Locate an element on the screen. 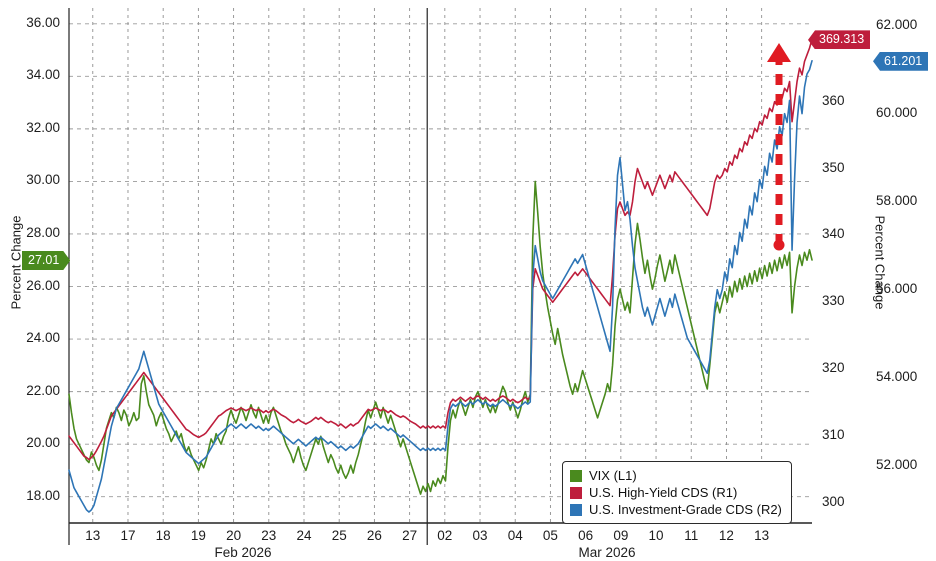  x-tick-label: 25 is located at coordinates (339, 535).